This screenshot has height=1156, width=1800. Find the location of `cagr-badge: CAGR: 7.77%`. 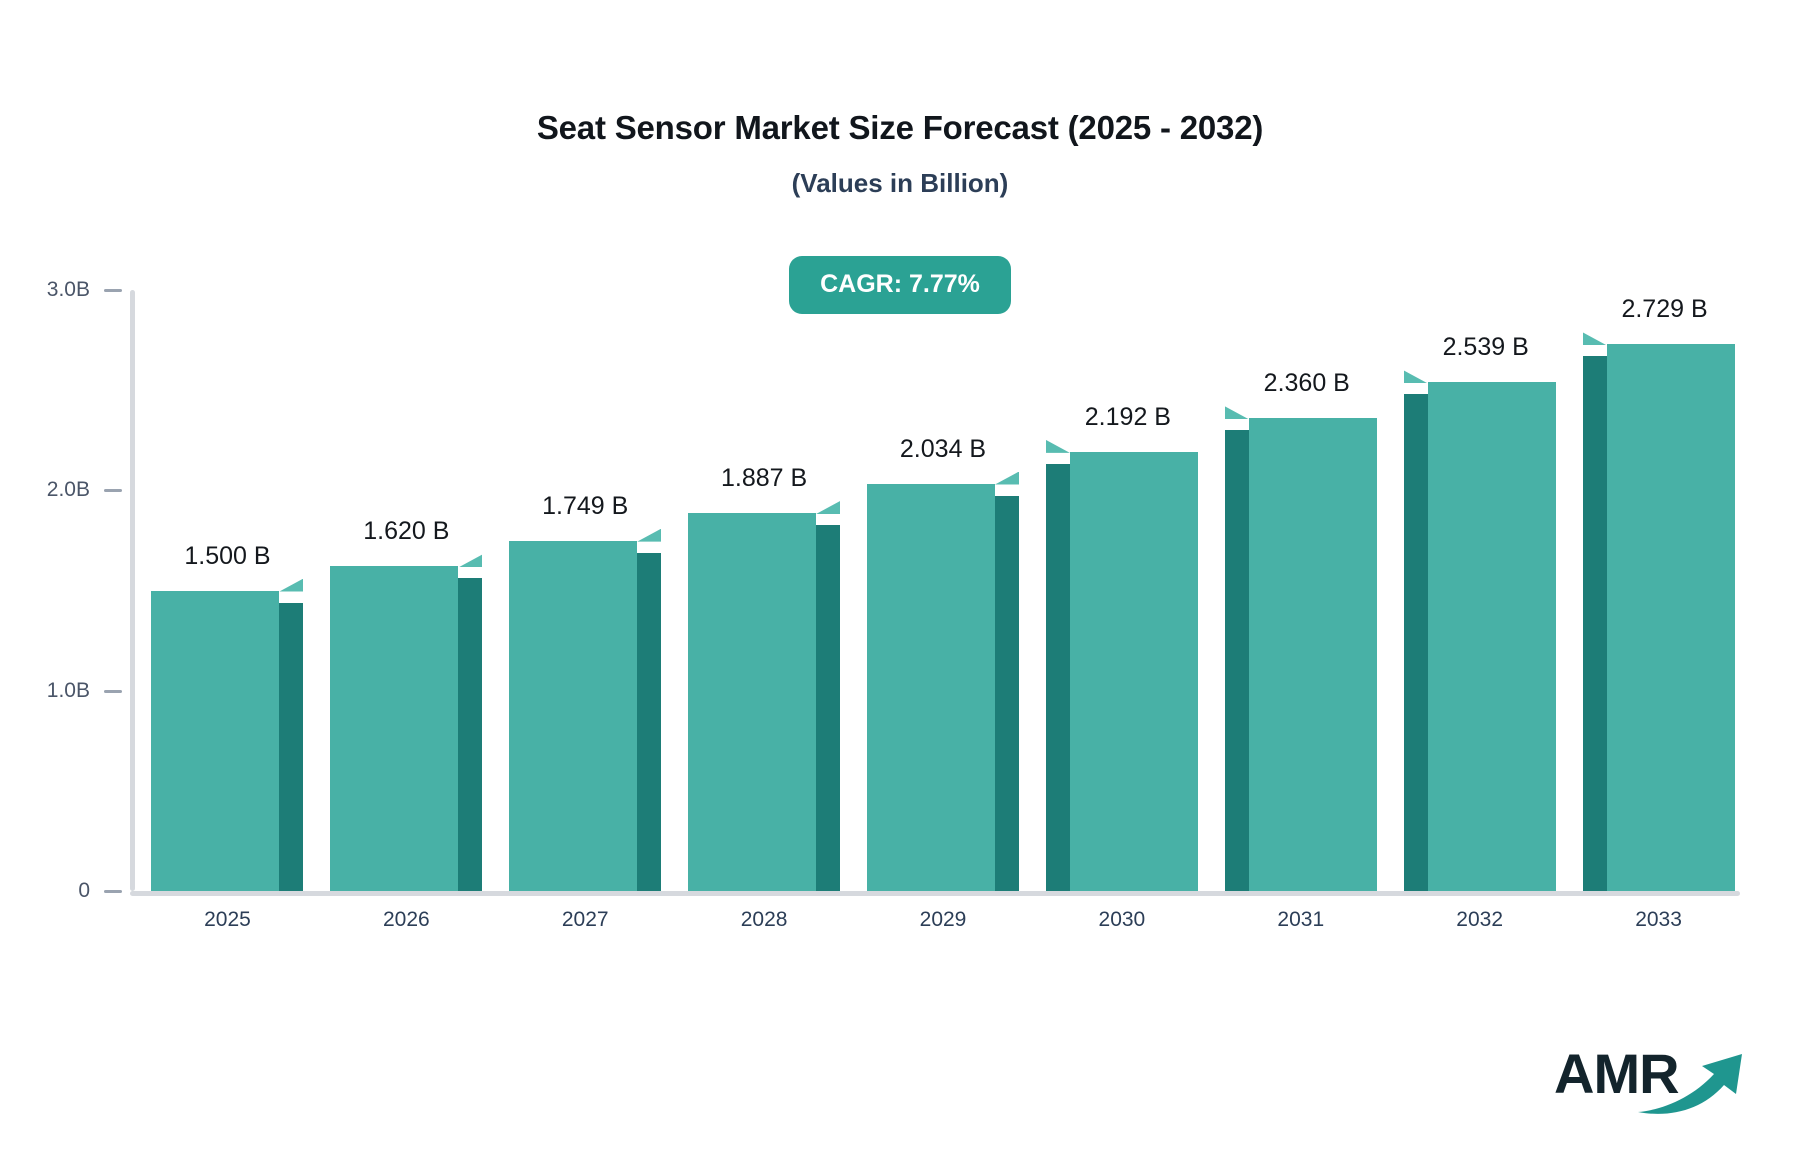

cagr-badge: CAGR: 7.77% is located at coordinates (900, 285).